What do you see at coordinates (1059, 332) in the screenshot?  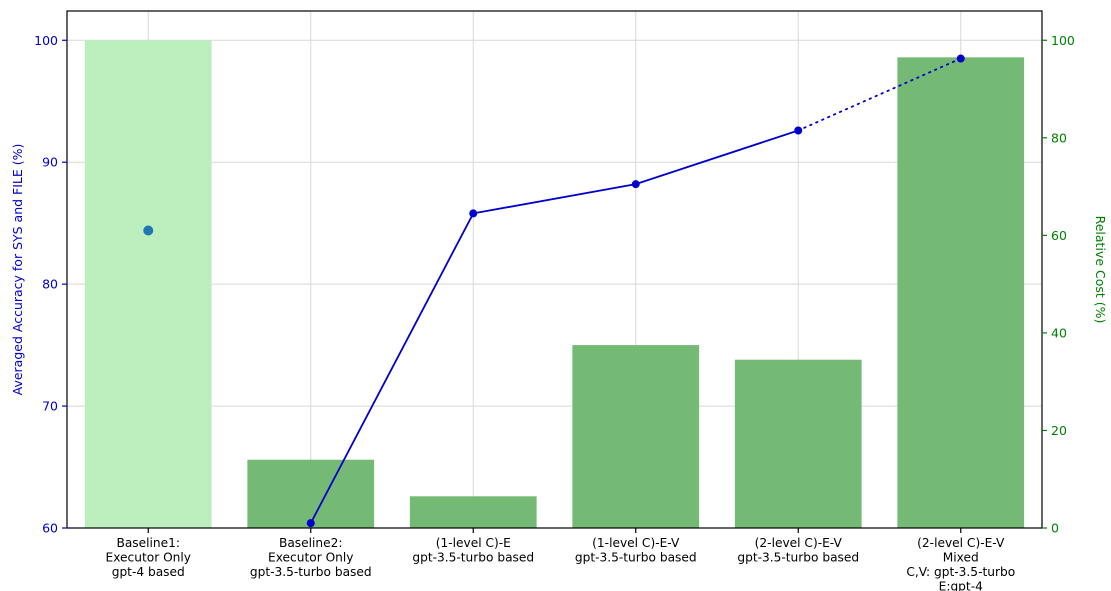 I see `right-tick-label: 40` at bounding box center [1059, 332].